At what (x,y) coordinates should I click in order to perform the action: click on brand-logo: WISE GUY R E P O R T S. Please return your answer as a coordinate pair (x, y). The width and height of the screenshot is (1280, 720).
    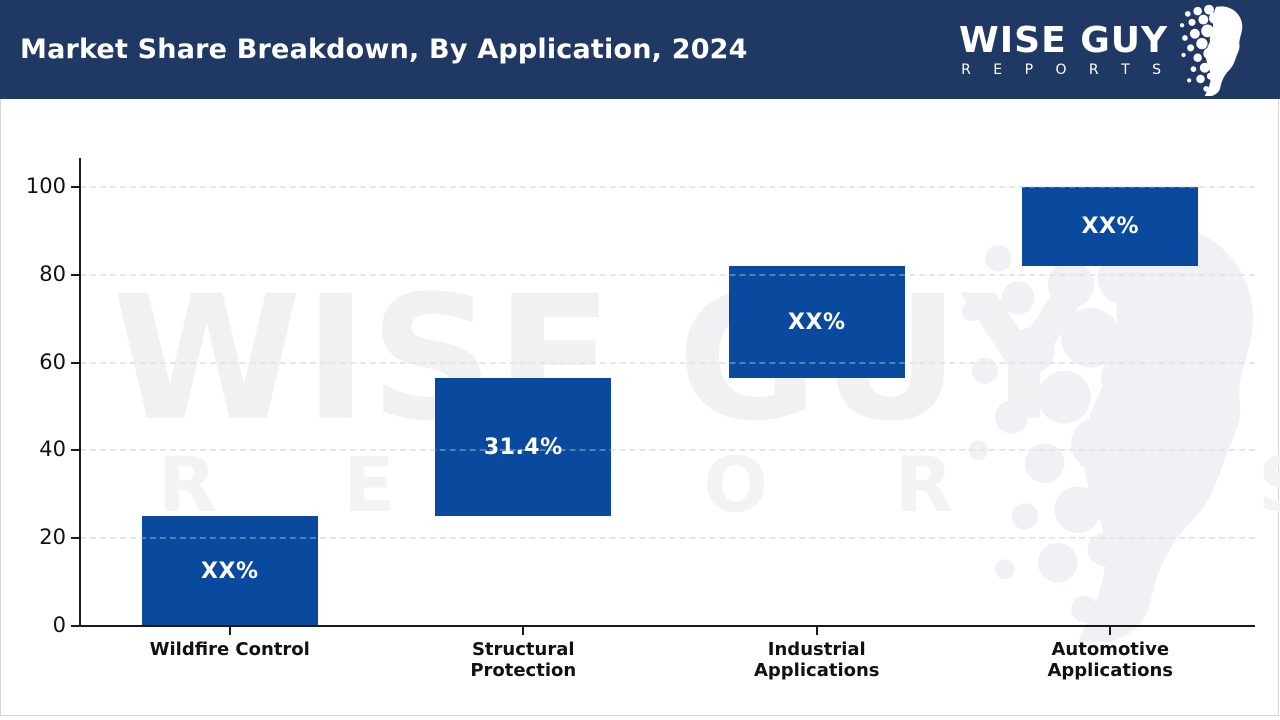
    Looking at the image, I should click on (1104, 50).